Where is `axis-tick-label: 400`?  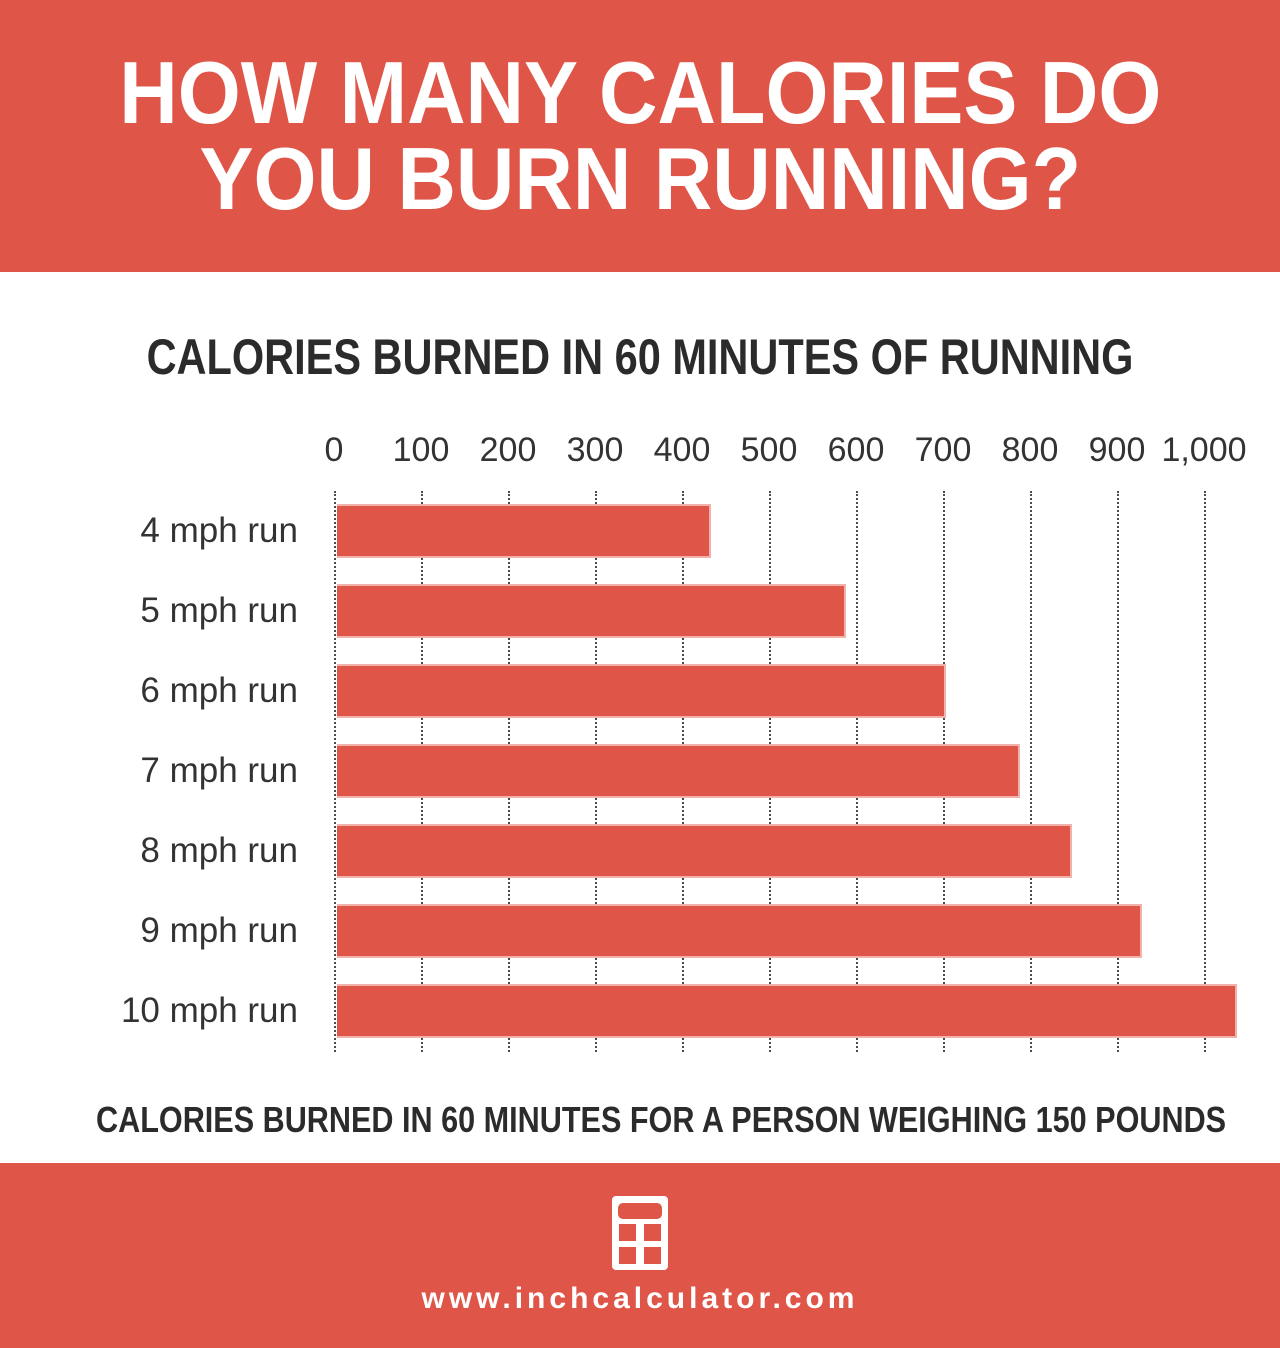
axis-tick-label: 400 is located at coordinates (682, 450).